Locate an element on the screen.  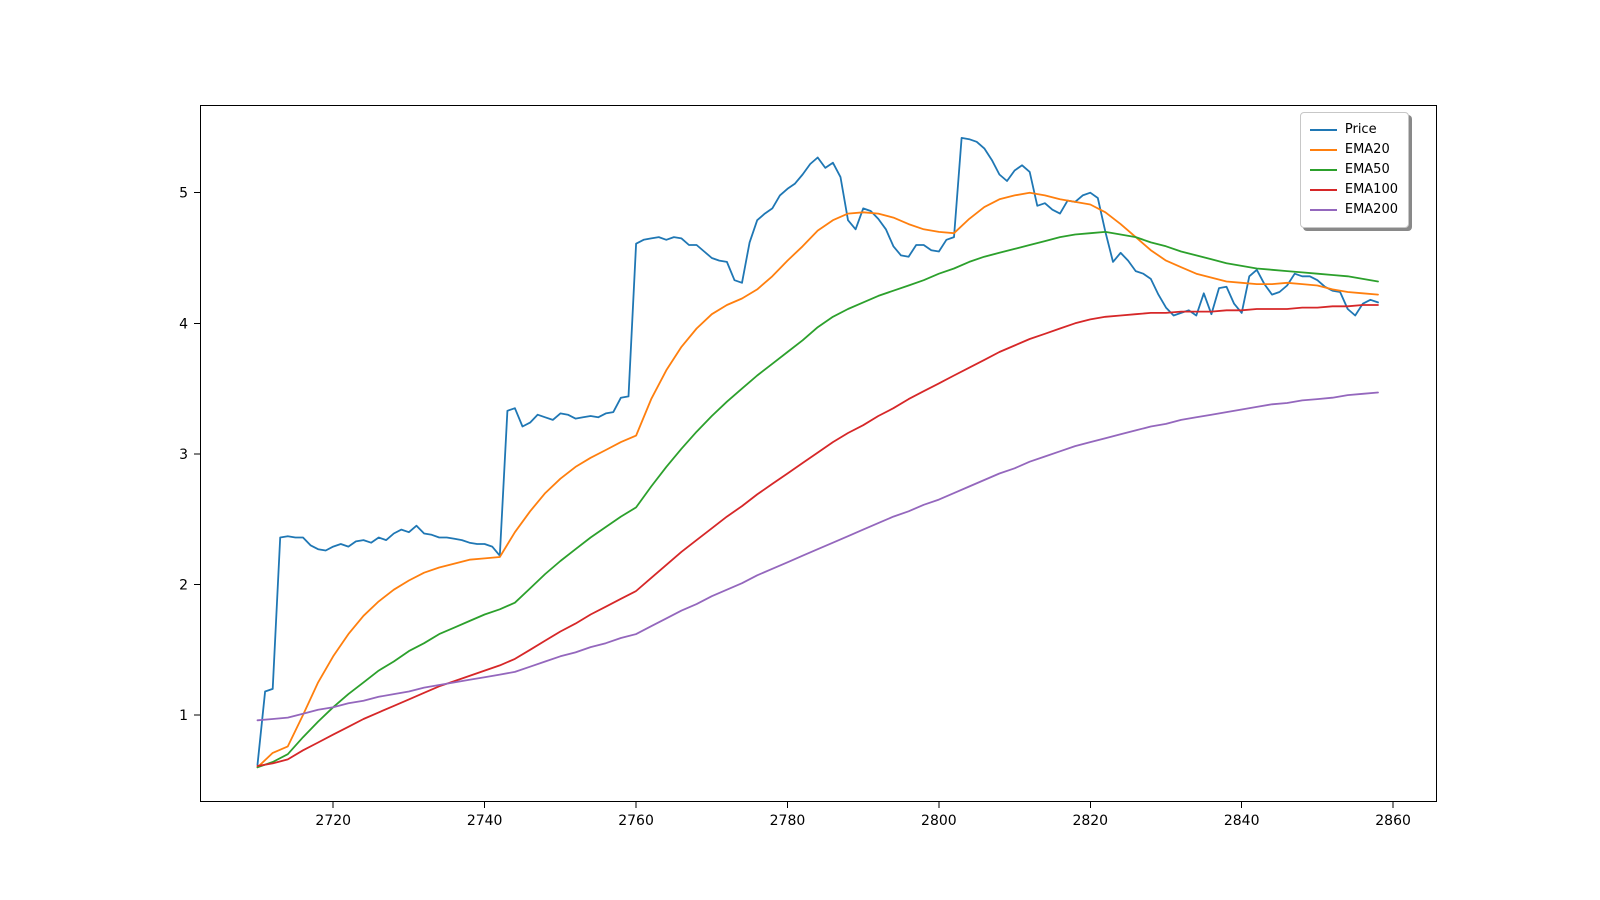
x-tick-label: 2800 is located at coordinates (939, 821).